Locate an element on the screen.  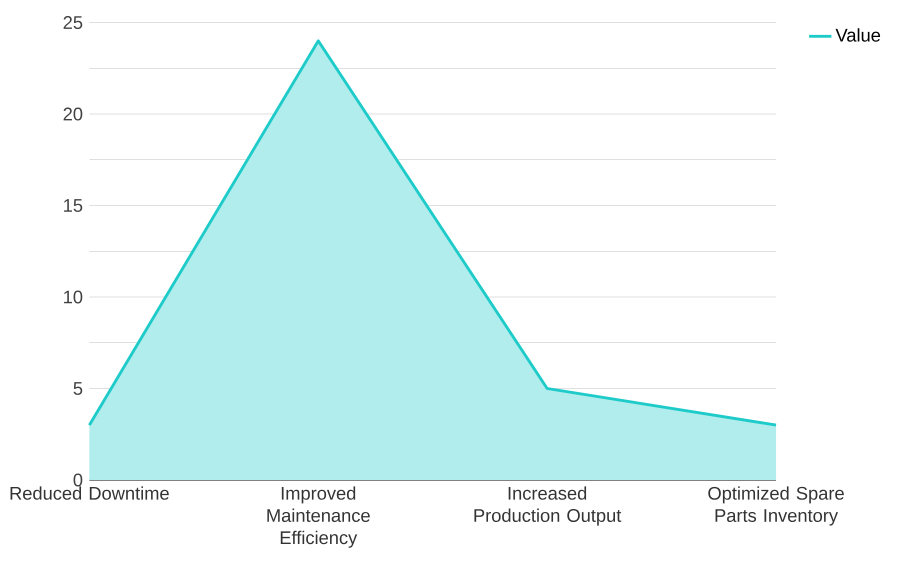
y-tick-label: 5 is located at coordinates (78, 388).